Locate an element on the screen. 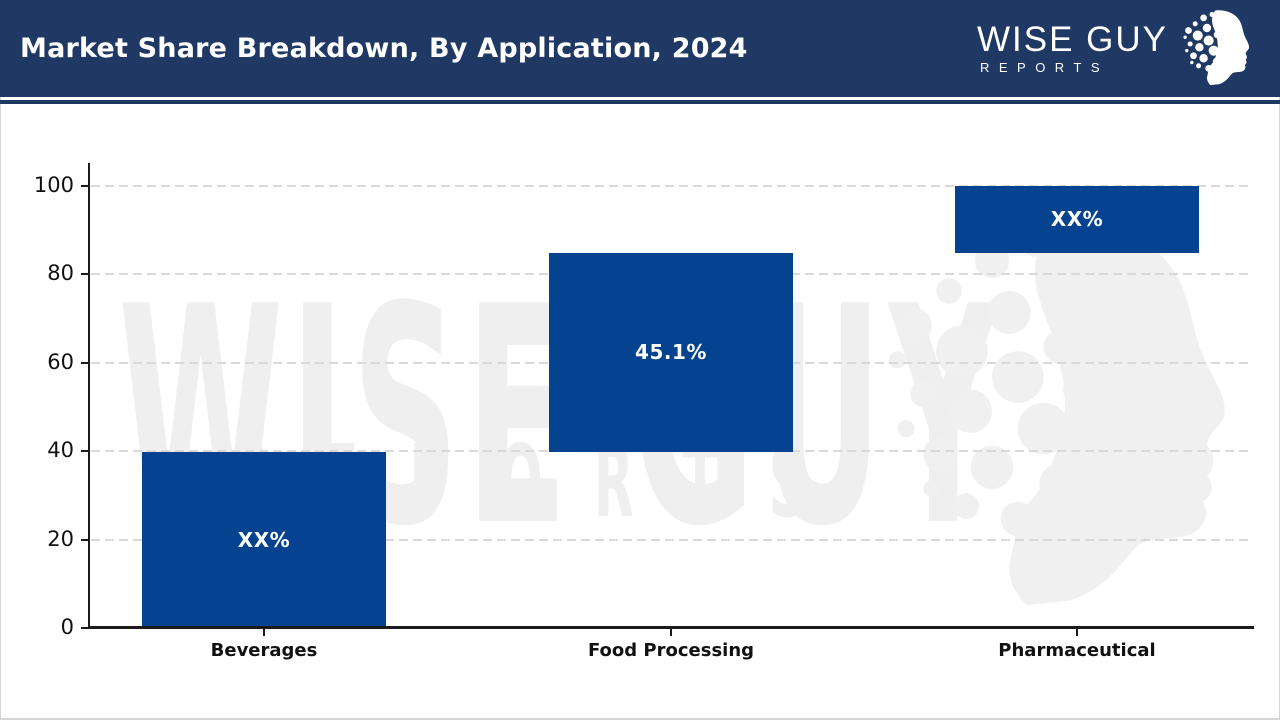 Image resolution: width=1280 pixels, height=720 pixels. logo-head-icon is located at coordinates (1216, 47).